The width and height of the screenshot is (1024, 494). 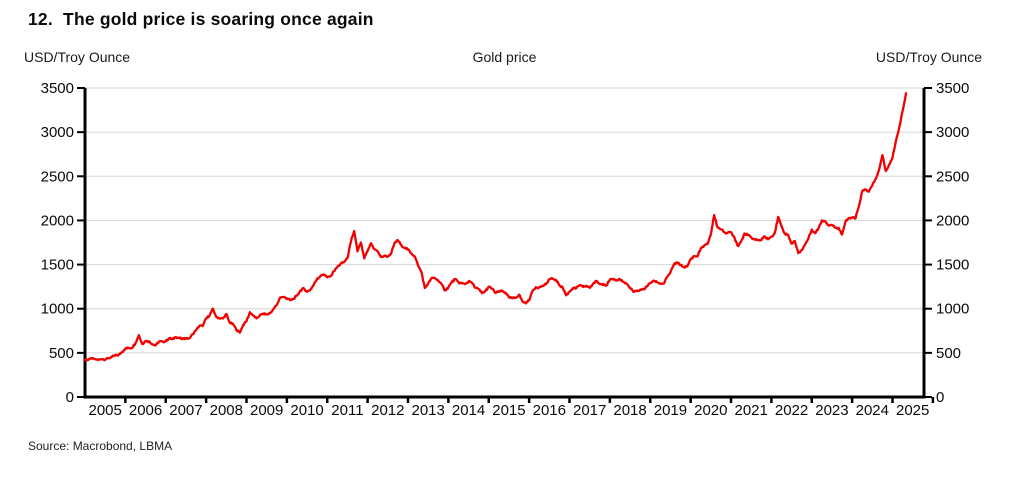 I want to click on right-y-tick-label: 0, so click(x=940, y=397).